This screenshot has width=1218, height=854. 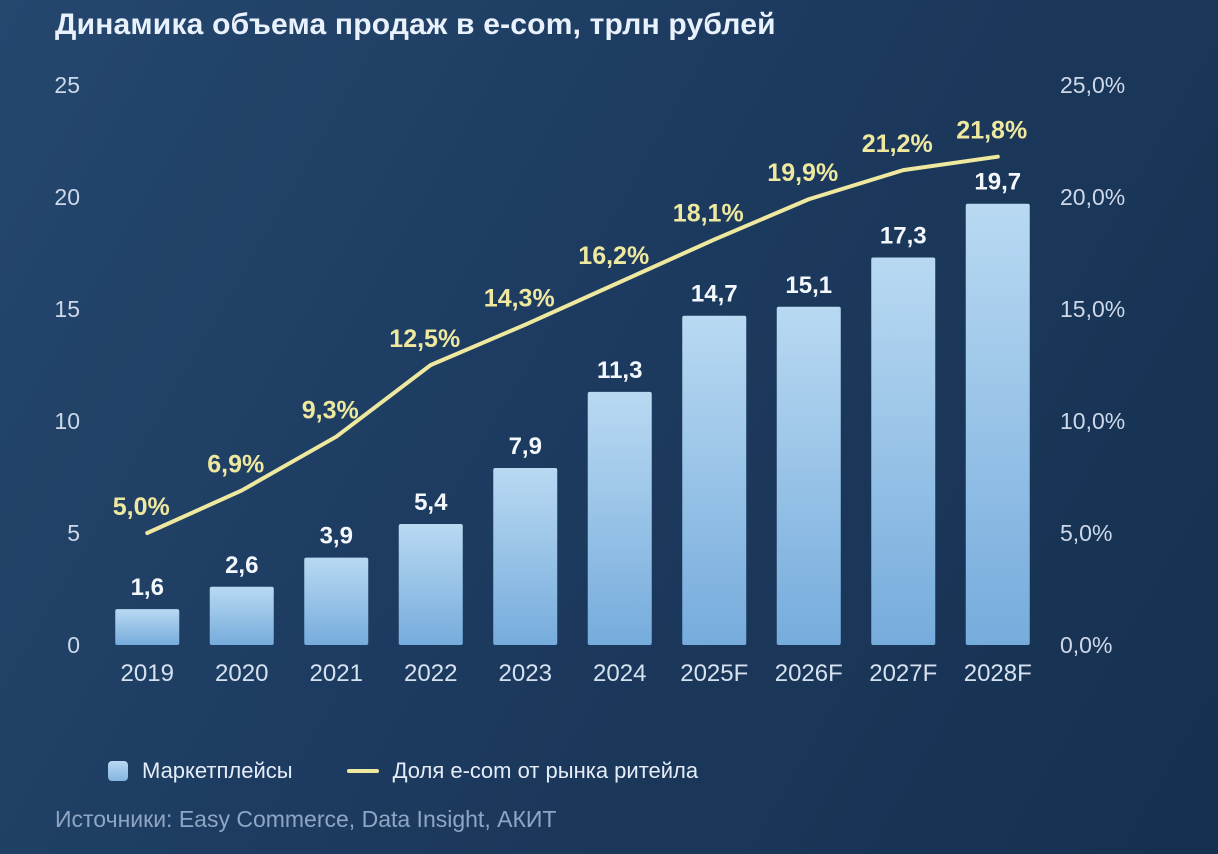 I want to click on line-point-label: 6,9%, so click(x=235, y=464).